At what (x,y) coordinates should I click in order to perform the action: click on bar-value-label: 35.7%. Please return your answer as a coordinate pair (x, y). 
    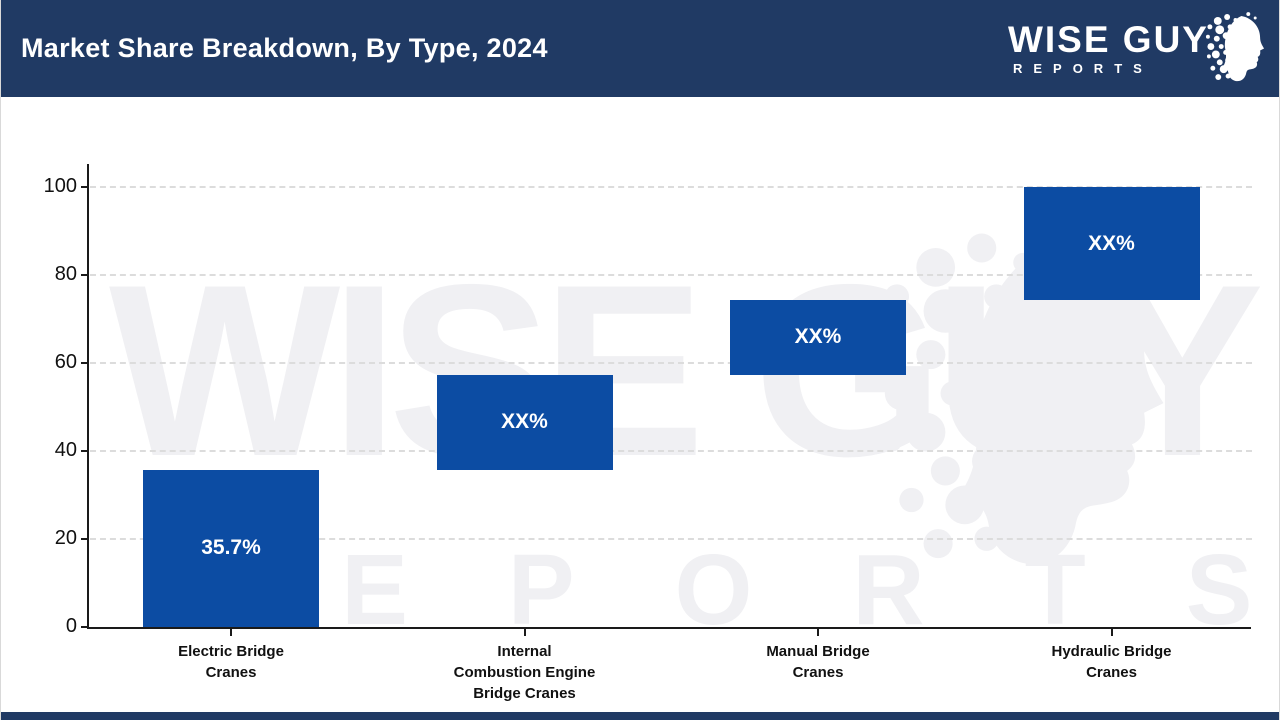
    Looking at the image, I should click on (231, 548).